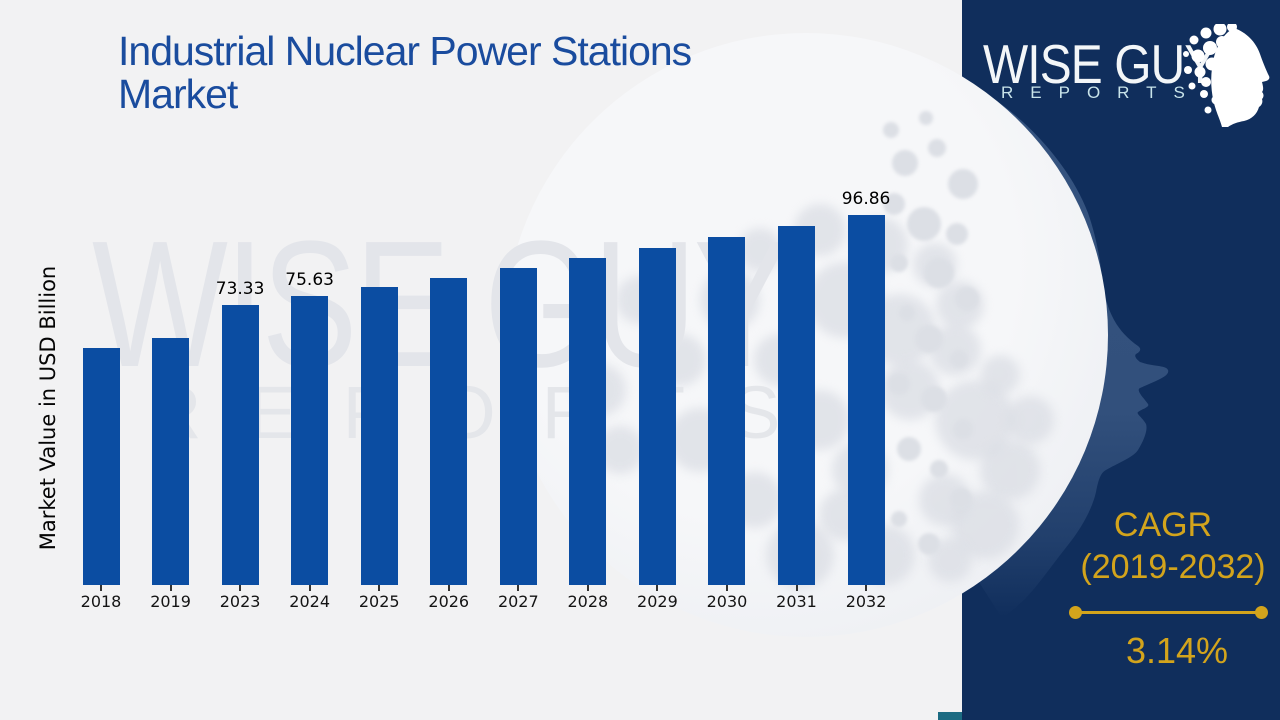 The width and height of the screenshot is (1280, 720). What do you see at coordinates (170, 601) in the screenshot?
I see `x-tick-label: 2019` at bounding box center [170, 601].